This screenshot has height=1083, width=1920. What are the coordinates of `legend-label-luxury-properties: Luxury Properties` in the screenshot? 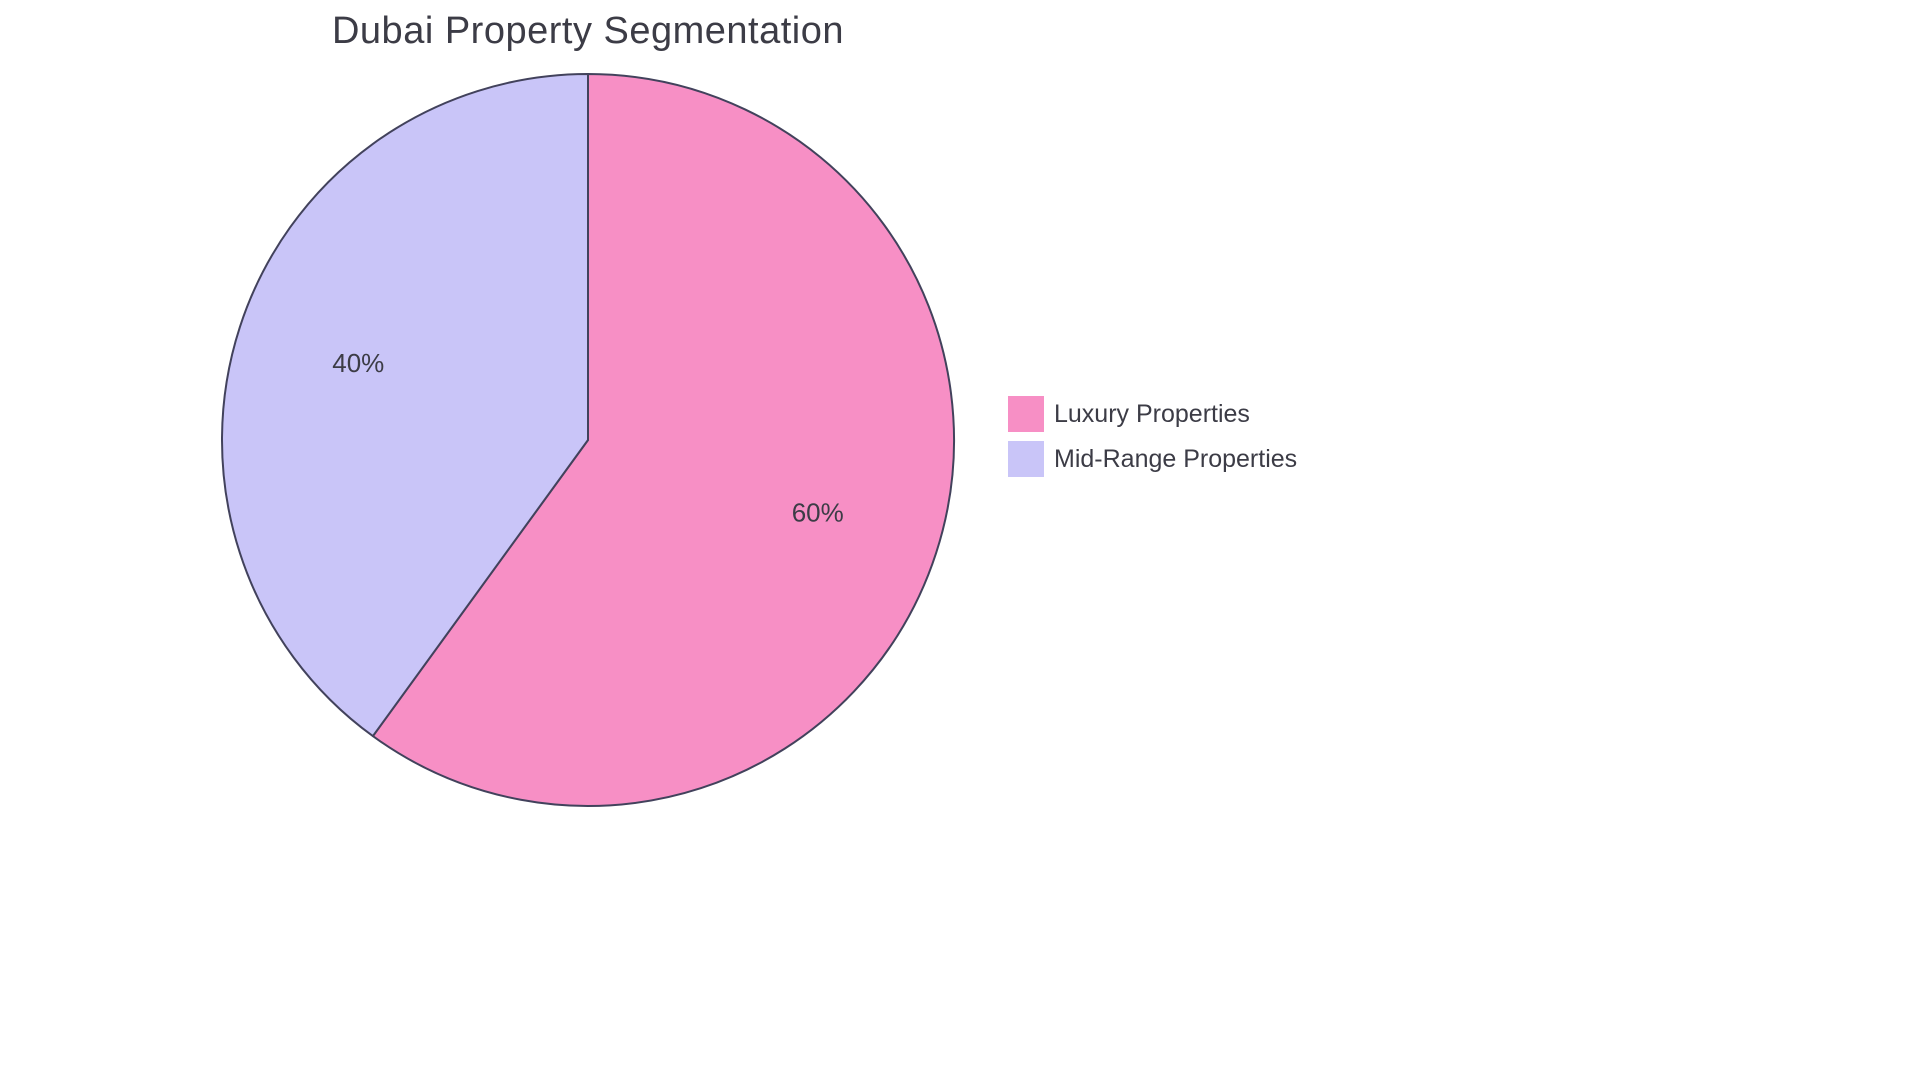 It's located at (1152, 413).